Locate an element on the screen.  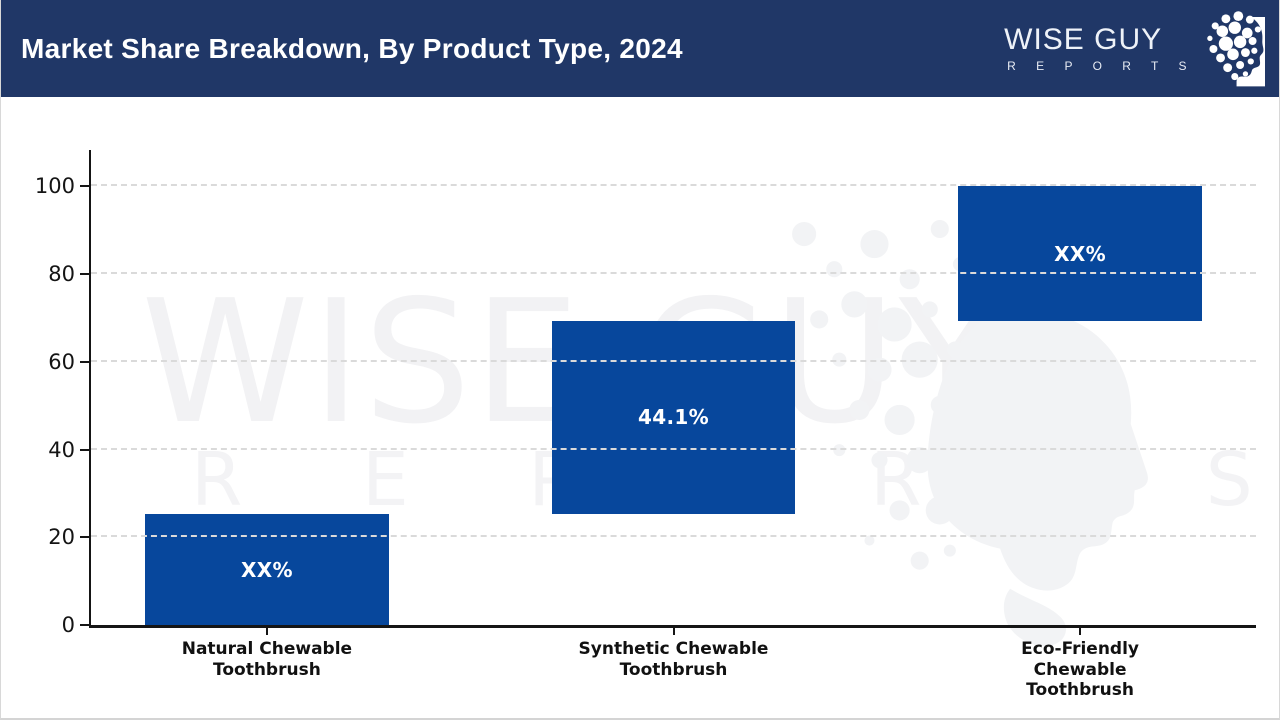
x-axis-category-label: Natural Chewable Toothbrush is located at coordinates (267, 659).